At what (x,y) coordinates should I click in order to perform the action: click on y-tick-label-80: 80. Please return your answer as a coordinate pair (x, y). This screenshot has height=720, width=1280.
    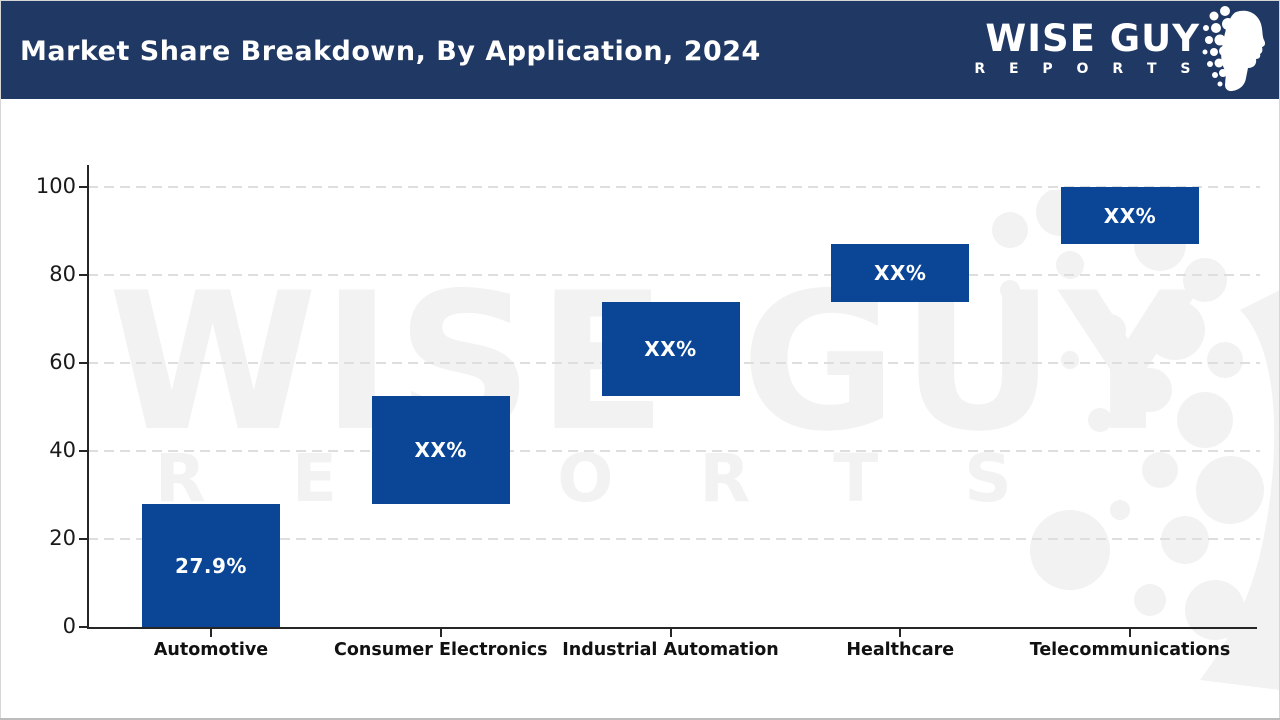
    Looking at the image, I should click on (62, 274).